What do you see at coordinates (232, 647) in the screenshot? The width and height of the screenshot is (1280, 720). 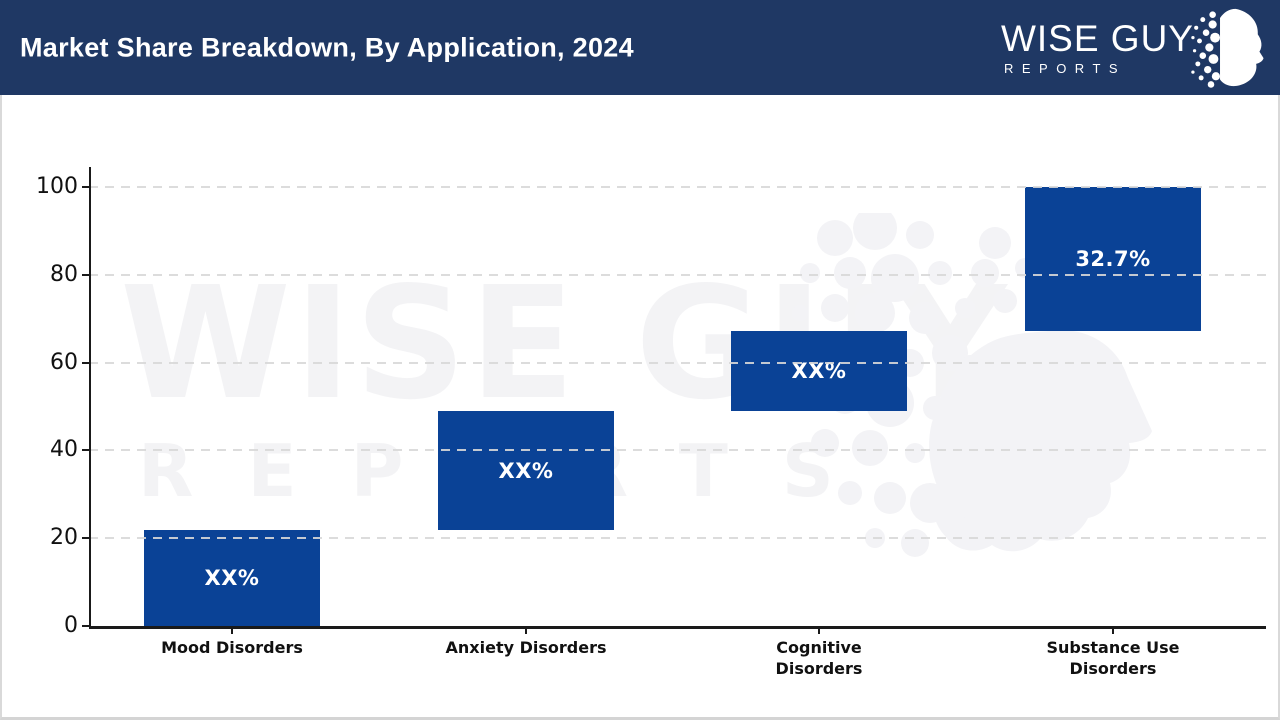 I see `x-category-label: Mood Disorders` at bounding box center [232, 647].